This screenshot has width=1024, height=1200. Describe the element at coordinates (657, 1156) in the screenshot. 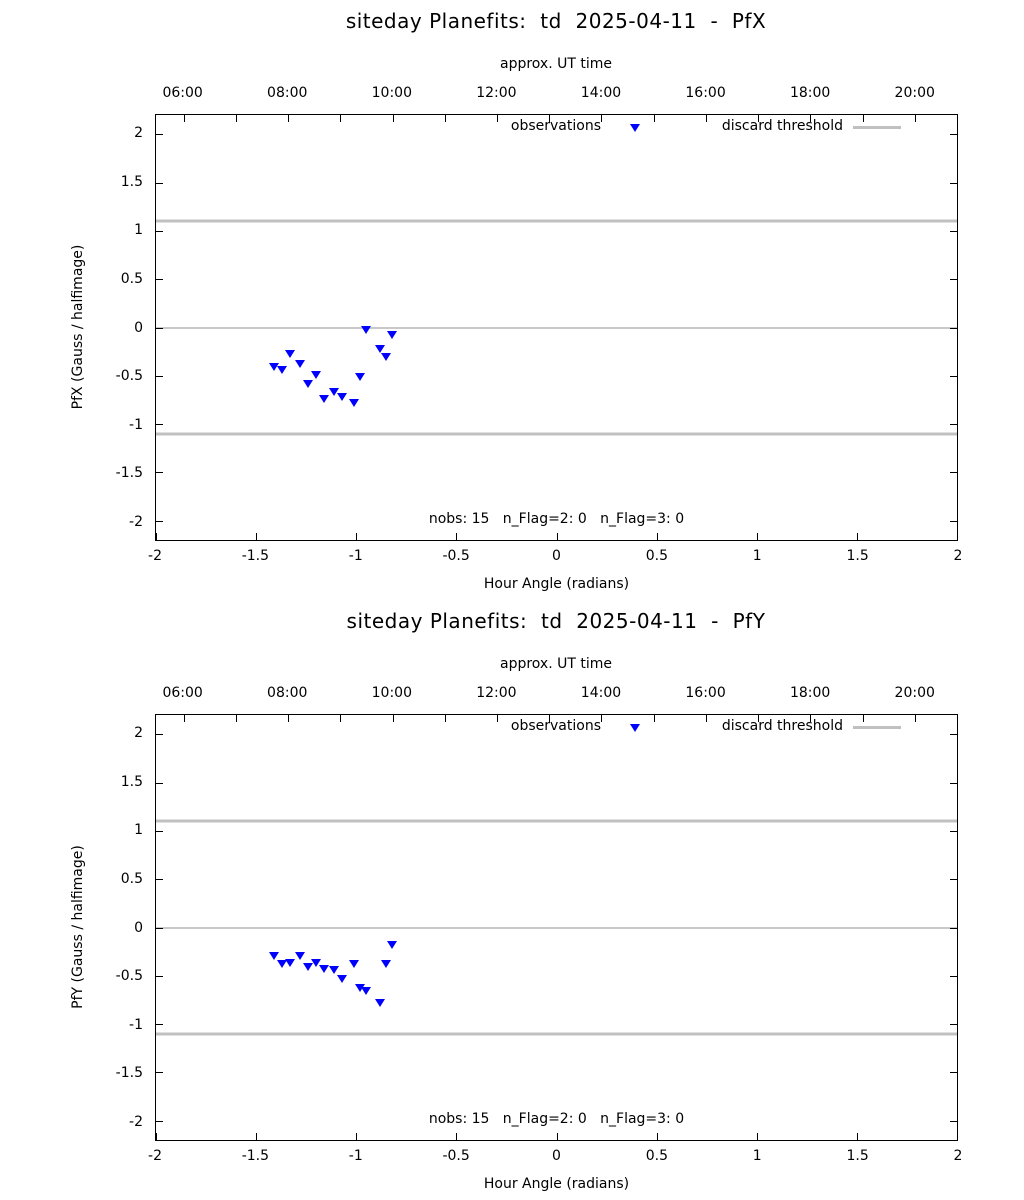

I see `x-tick-label: 0.5` at that location.